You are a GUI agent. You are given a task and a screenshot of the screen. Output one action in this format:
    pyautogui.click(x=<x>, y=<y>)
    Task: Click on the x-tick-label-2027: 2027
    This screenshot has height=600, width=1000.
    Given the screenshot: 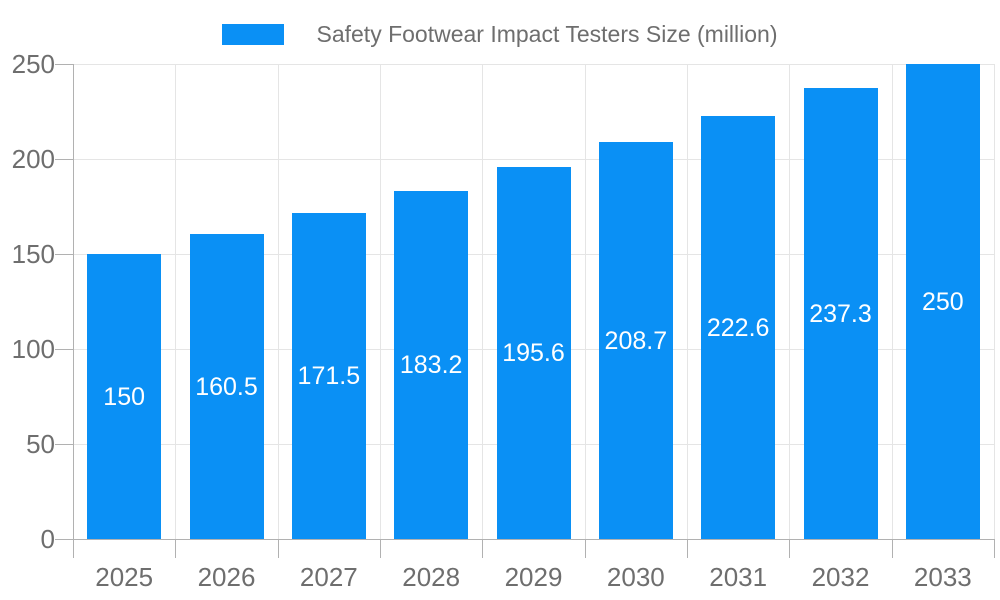 What is the action you would take?
    pyautogui.click(x=328, y=577)
    